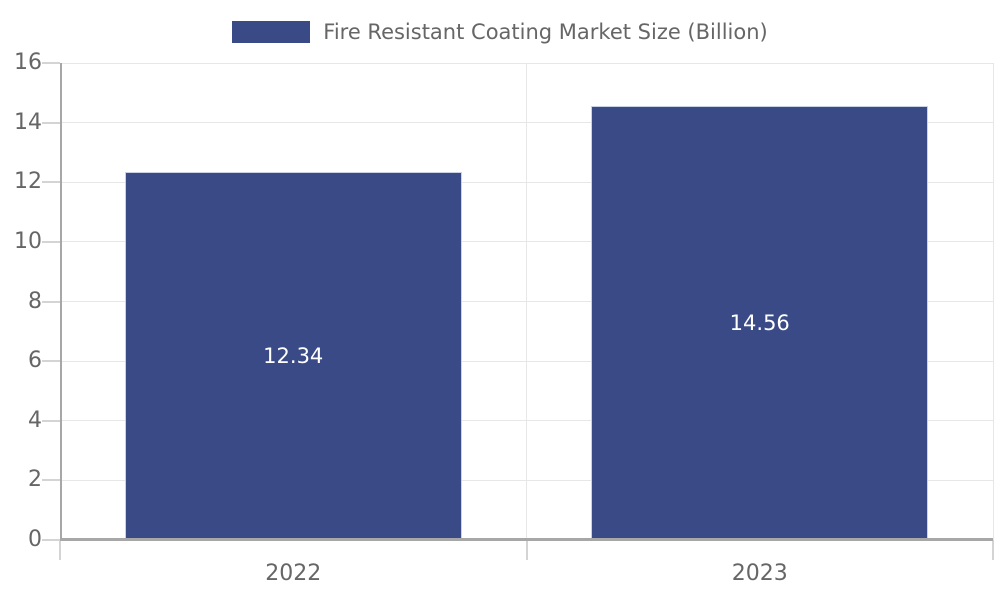 This screenshot has width=1000, height=600. I want to click on y-axis-label-10: 10, so click(28, 241).